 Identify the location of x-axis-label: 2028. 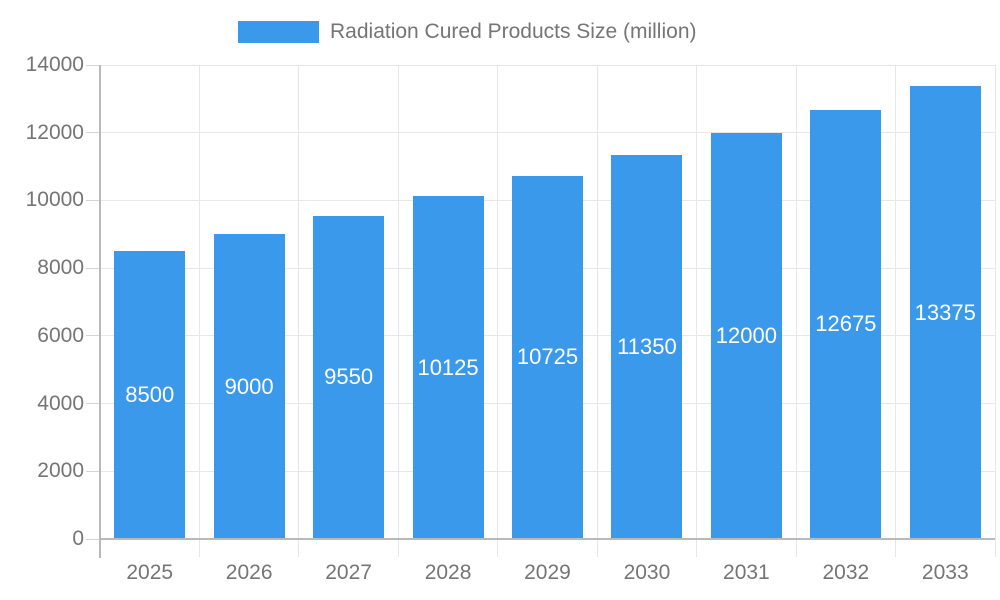
(448, 572).